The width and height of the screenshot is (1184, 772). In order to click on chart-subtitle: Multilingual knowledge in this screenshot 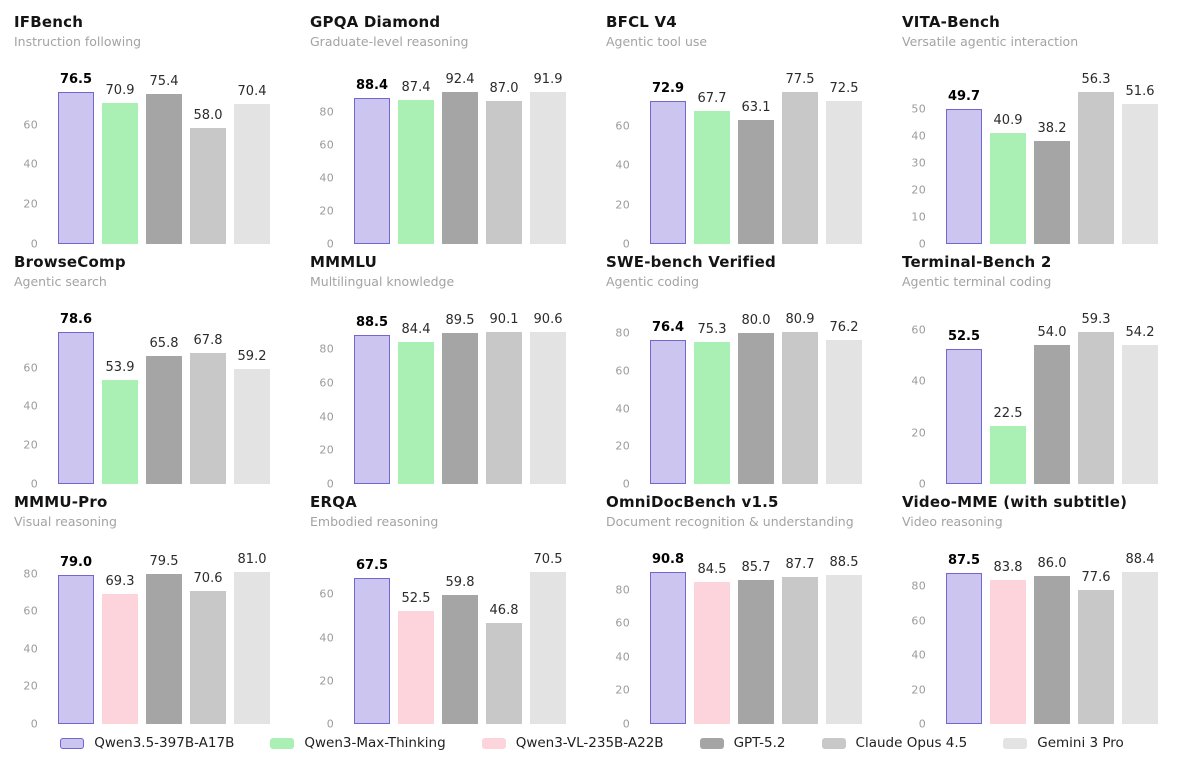, I will do `click(382, 281)`.